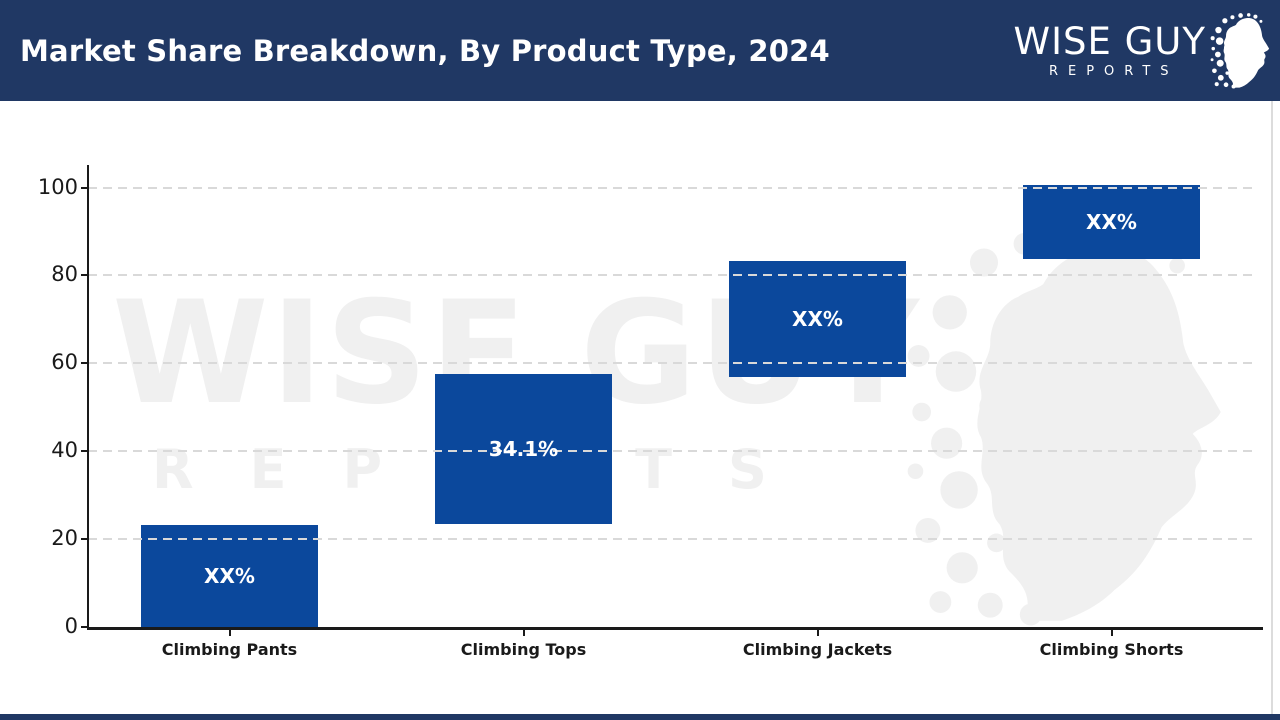  Describe the element at coordinates (1113, 71) in the screenshot. I see `logo-reports-text: REPORTS` at that location.